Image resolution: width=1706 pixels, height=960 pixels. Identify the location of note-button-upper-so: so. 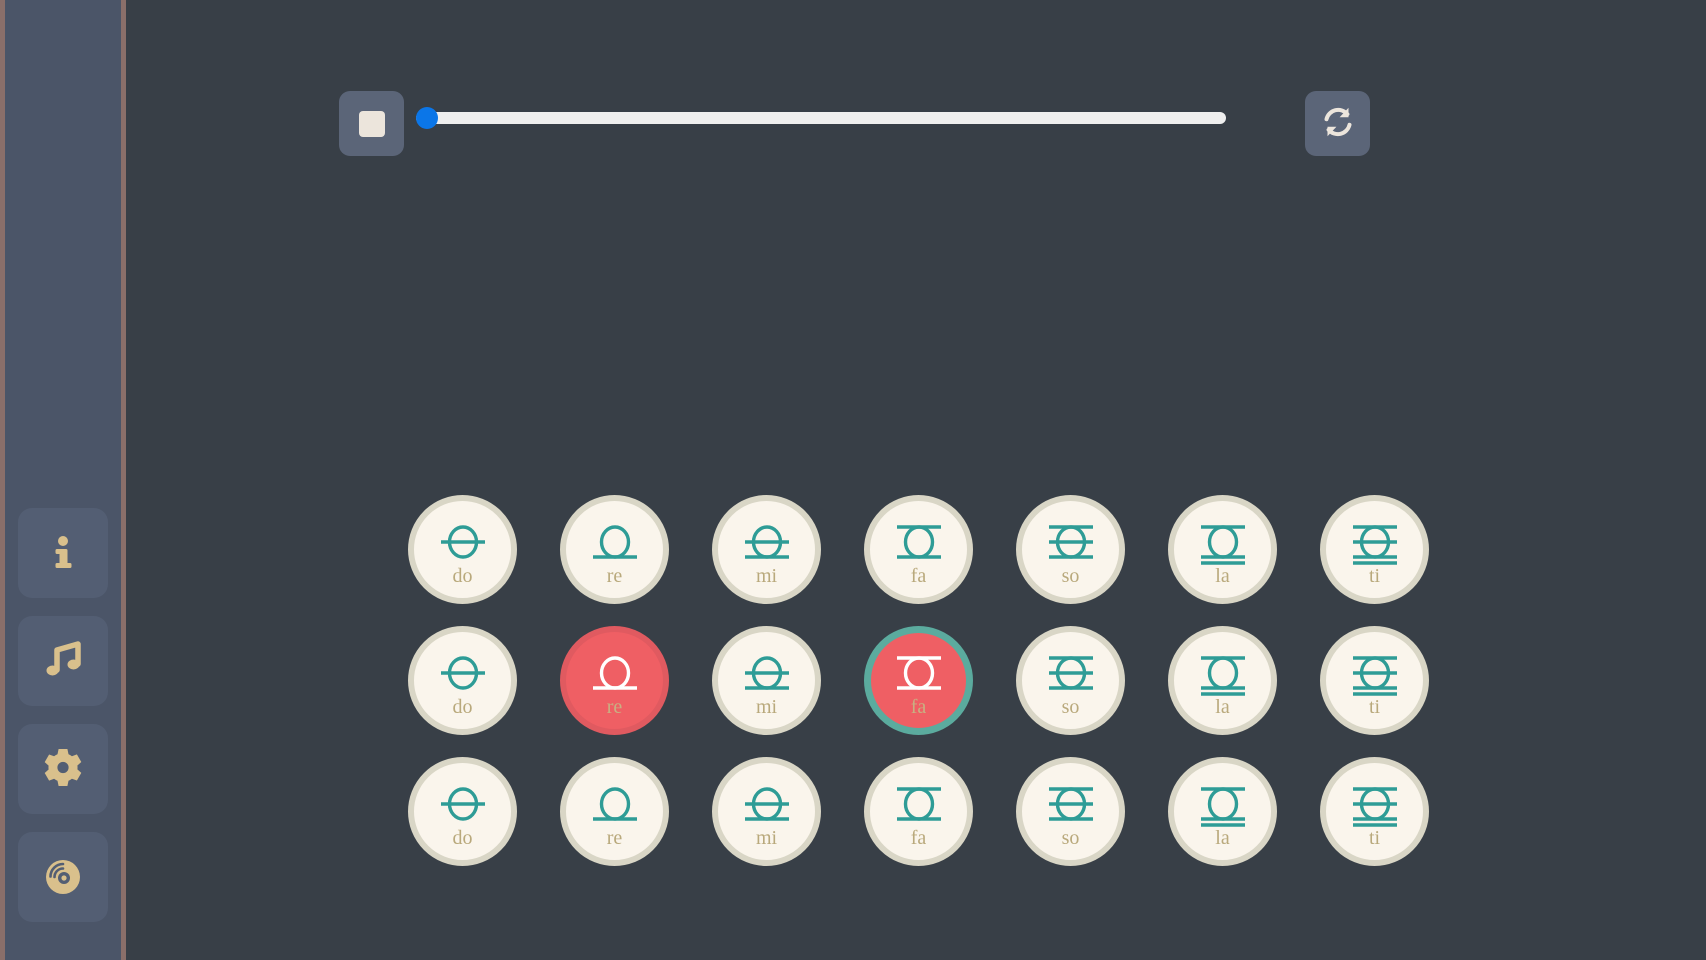
(1070, 549).